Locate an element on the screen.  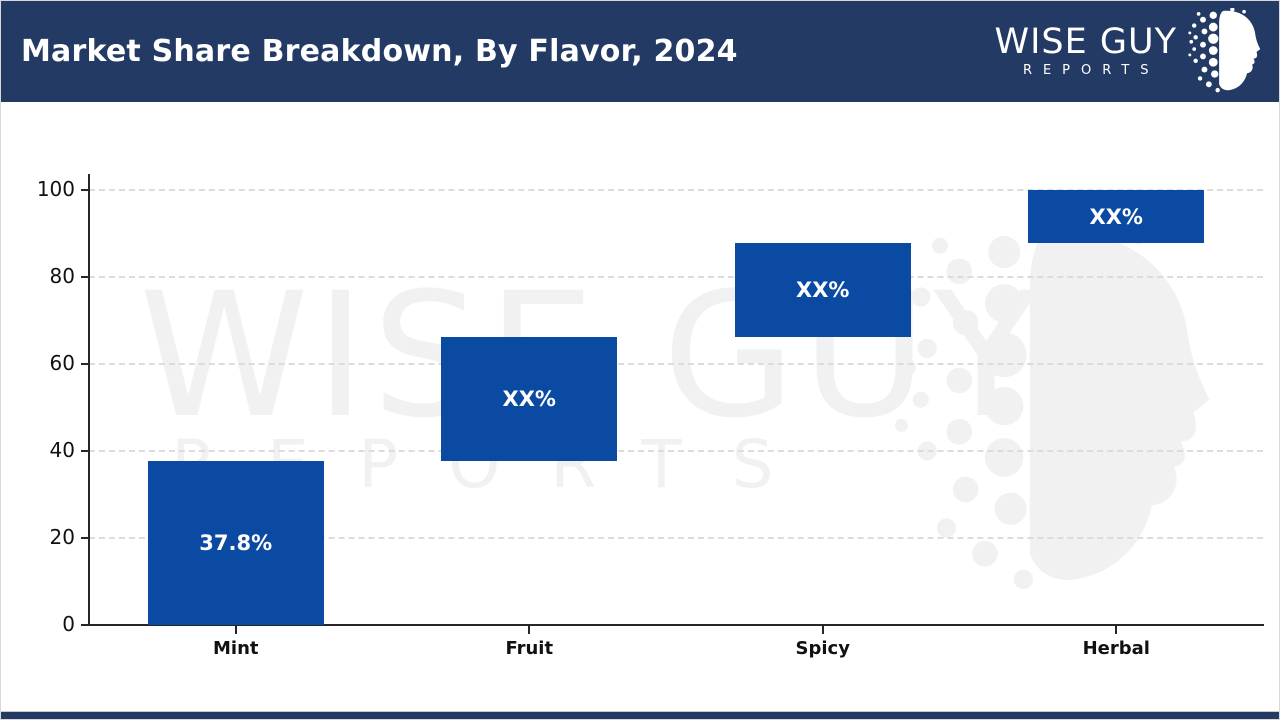
y-tick-label: 20 is located at coordinates (62, 537).